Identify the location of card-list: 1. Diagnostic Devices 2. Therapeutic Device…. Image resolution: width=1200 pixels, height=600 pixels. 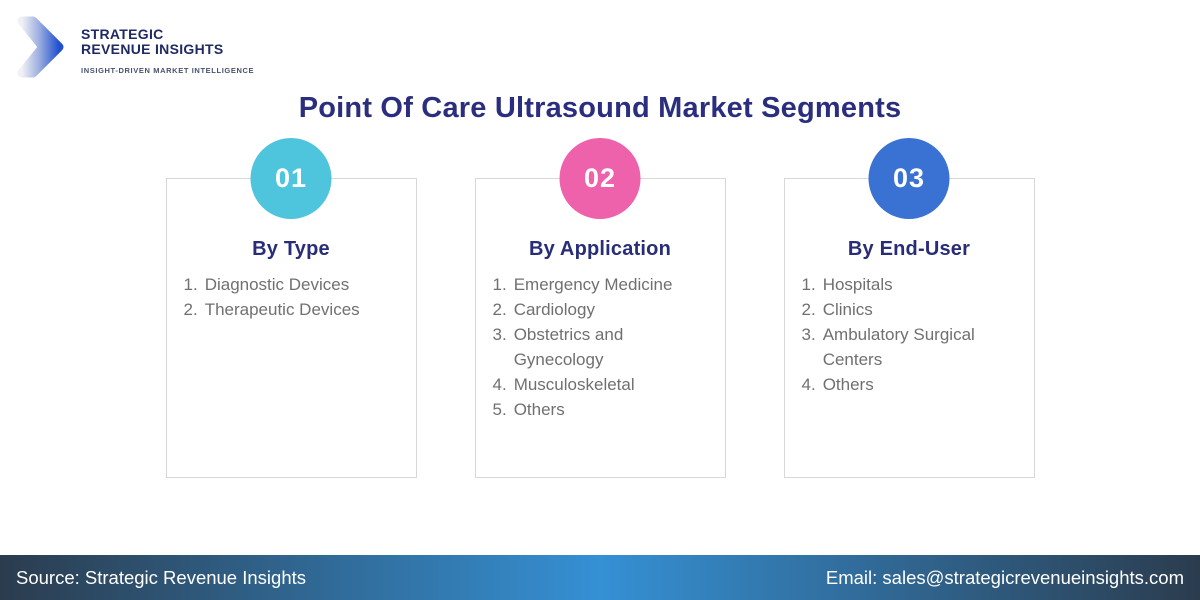
(293, 297).